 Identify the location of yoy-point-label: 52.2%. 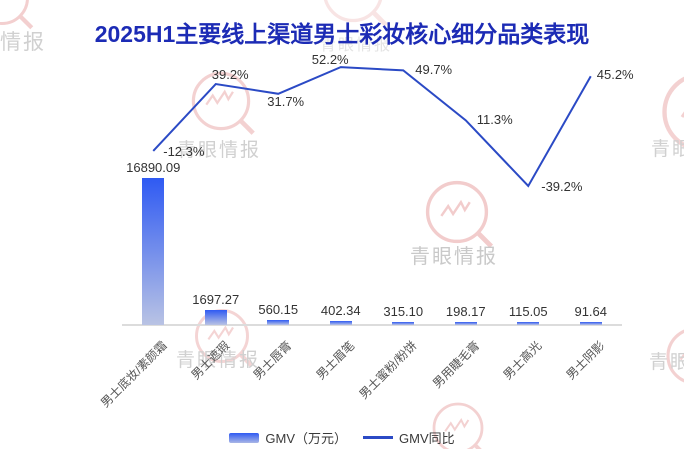
(330, 60).